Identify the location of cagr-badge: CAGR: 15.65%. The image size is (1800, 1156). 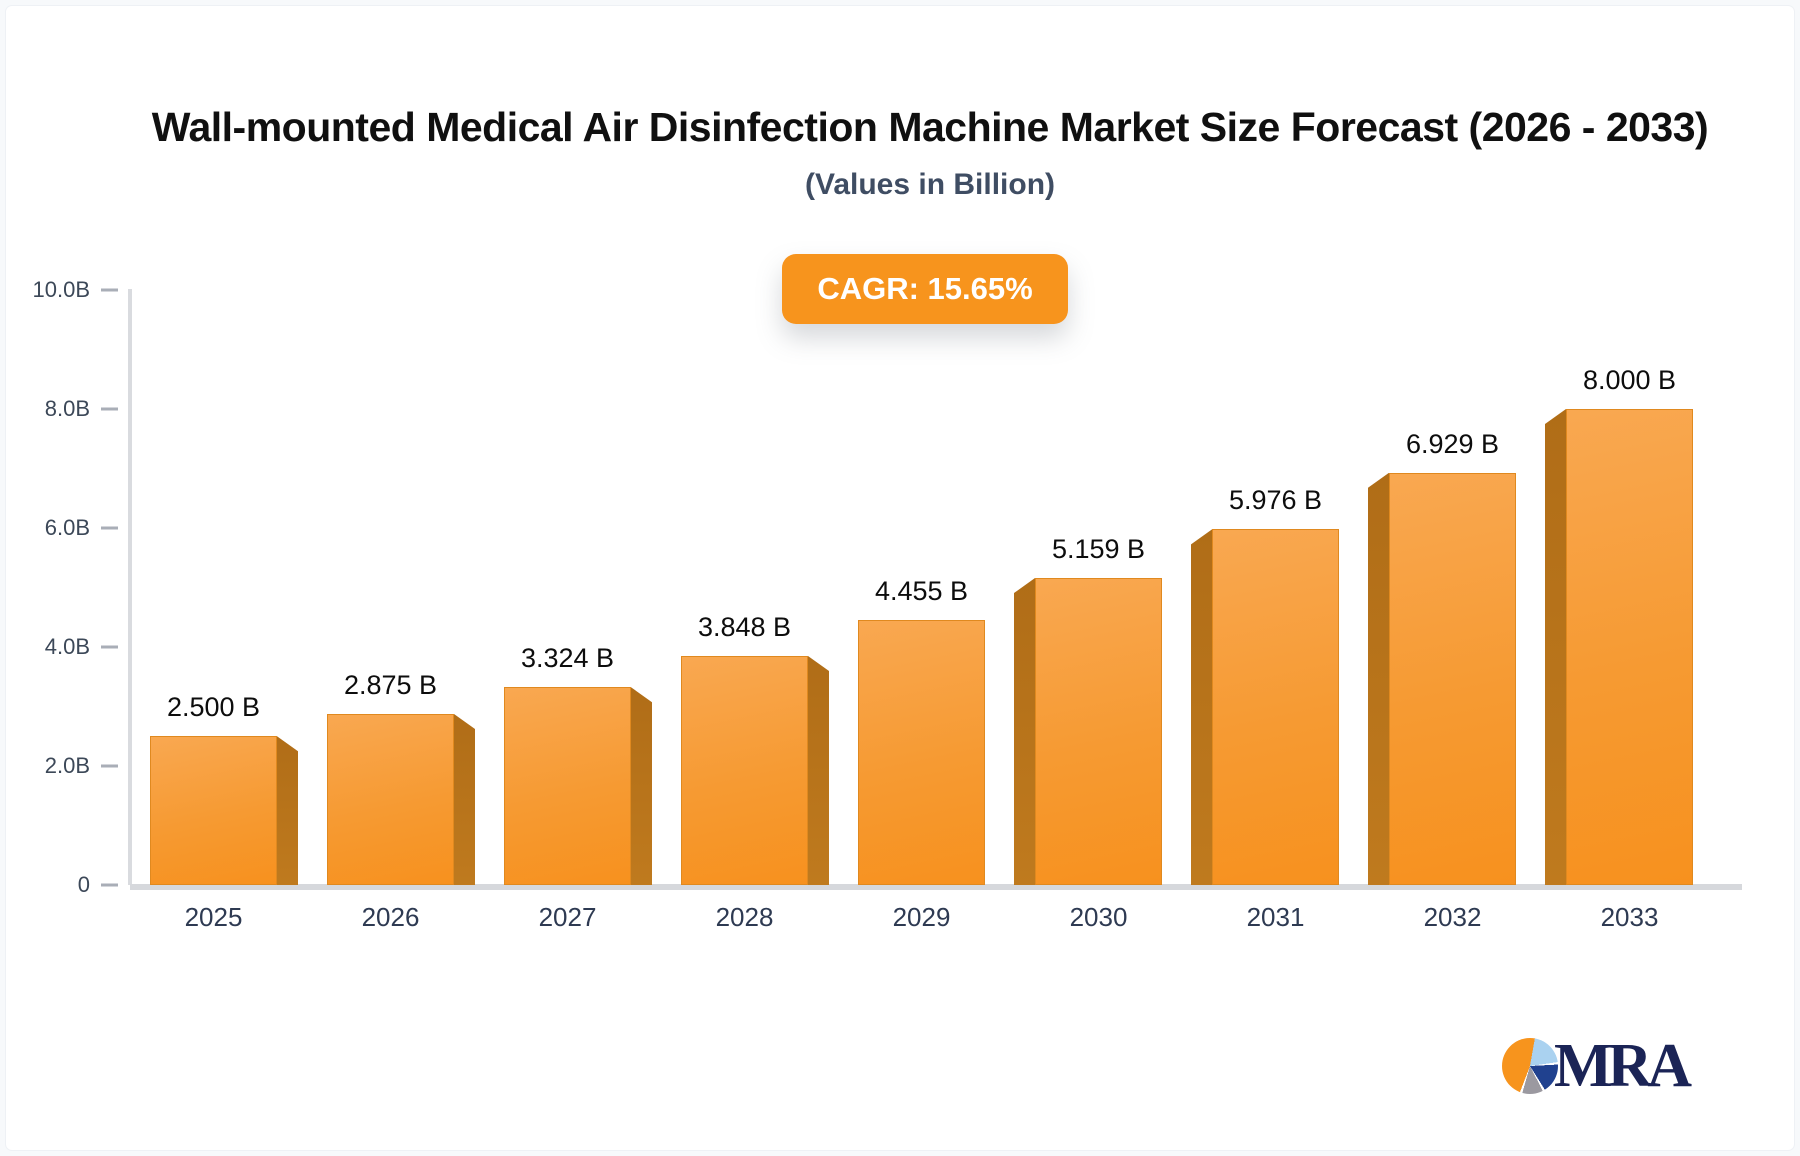
(925, 289).